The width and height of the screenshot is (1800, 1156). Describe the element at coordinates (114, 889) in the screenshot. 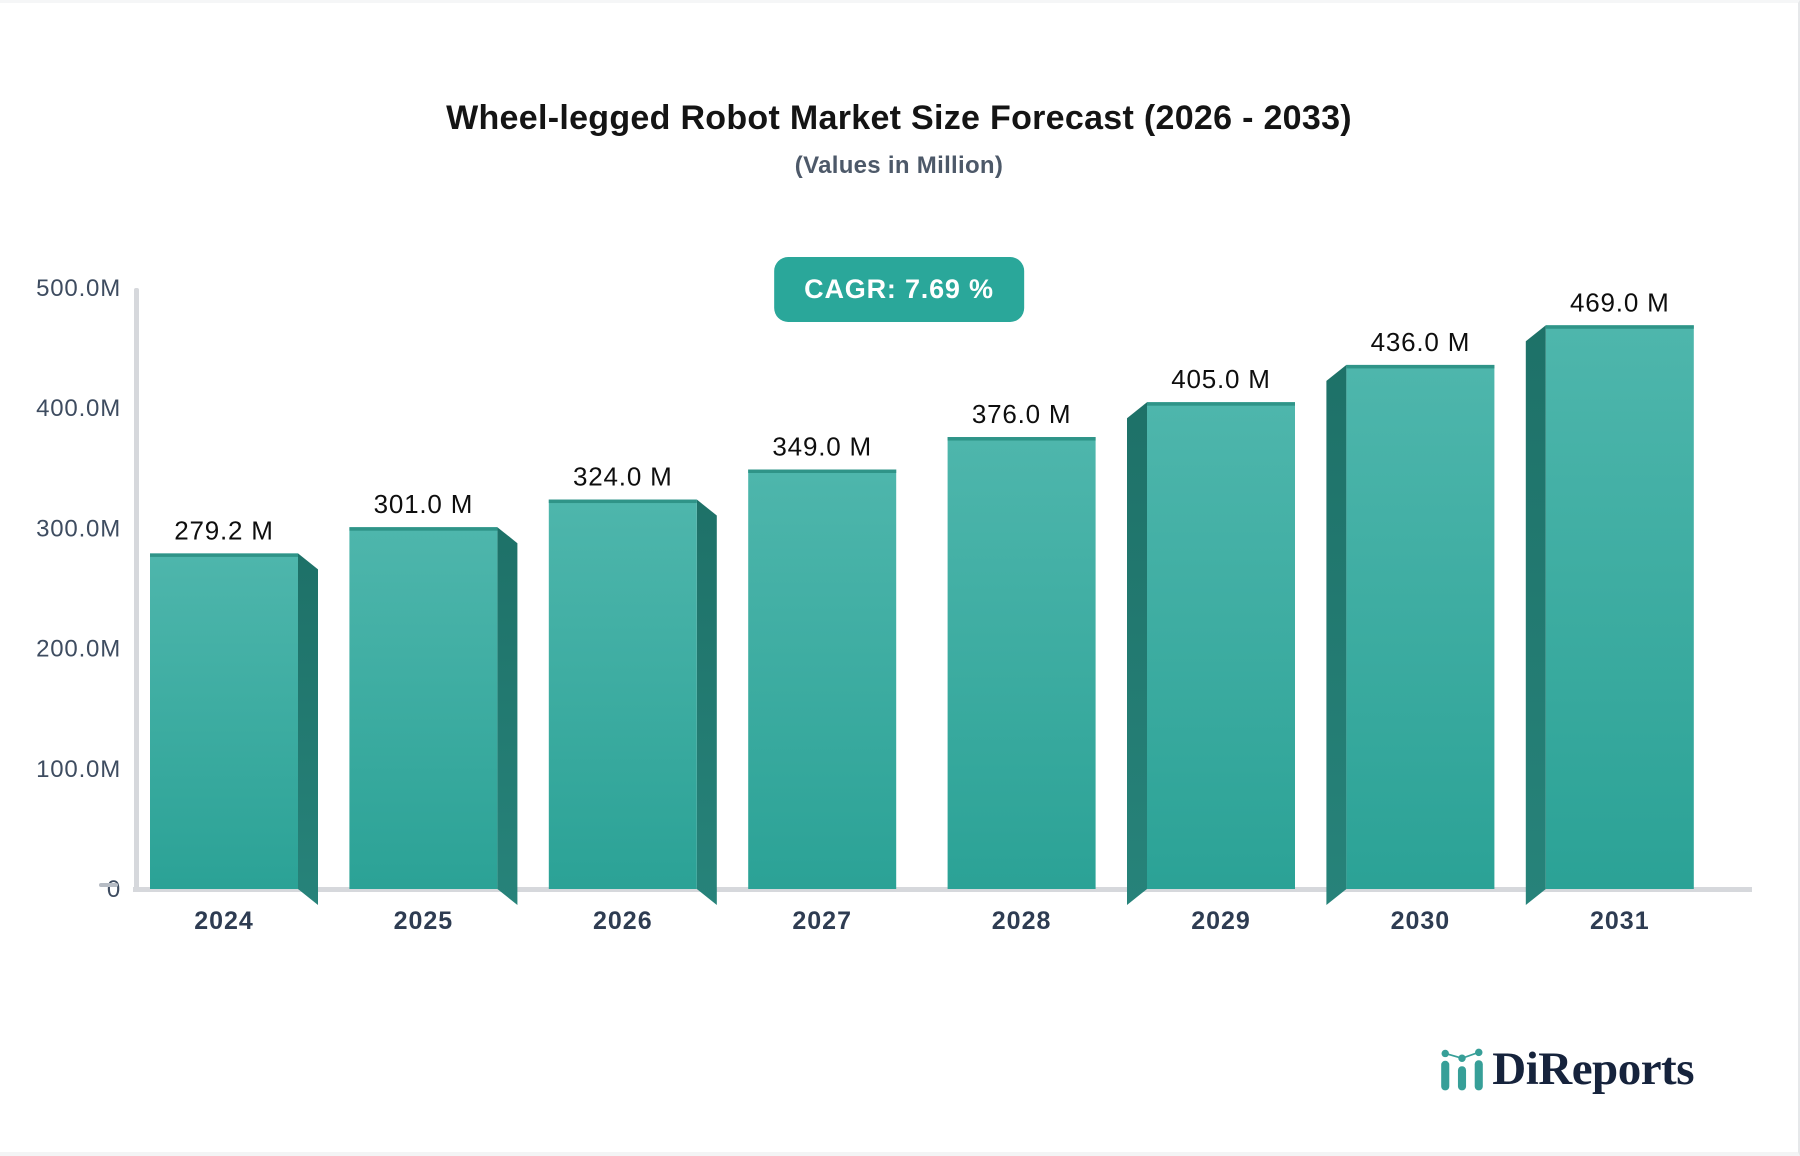

I see `y-tick-label-0: 0` at that location.